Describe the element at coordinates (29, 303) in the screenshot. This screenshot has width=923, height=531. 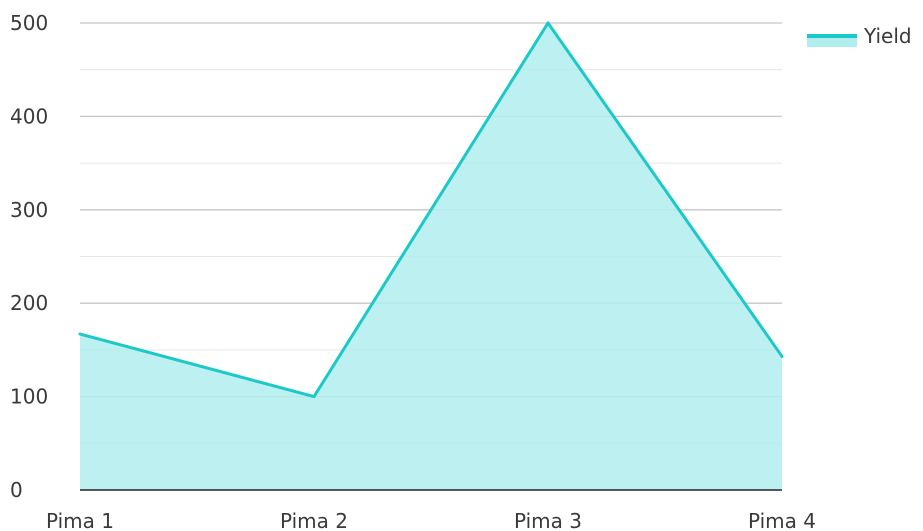
I see `y-tick-label: 200` at that location.